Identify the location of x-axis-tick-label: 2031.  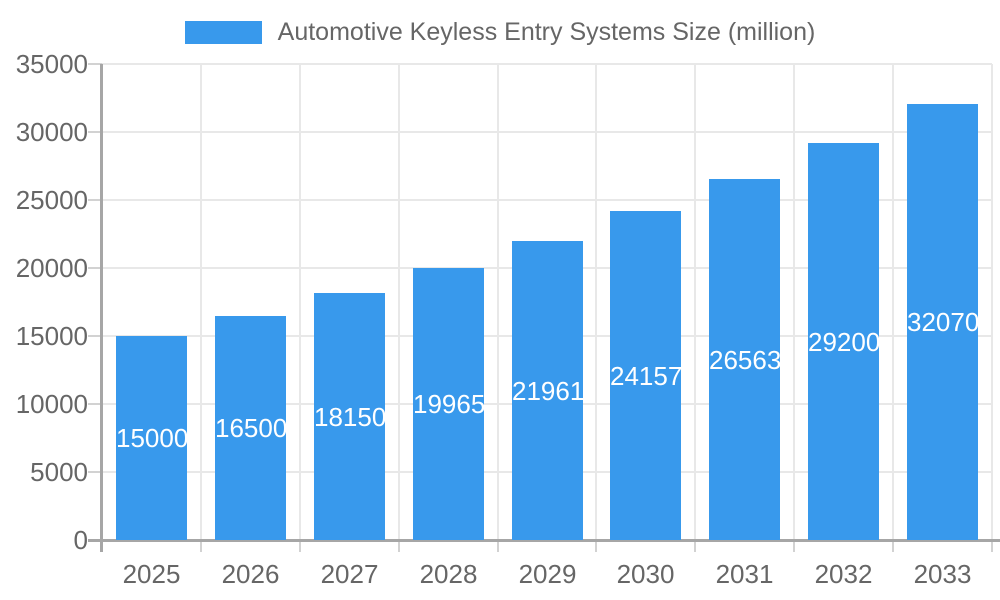
(744, 574).